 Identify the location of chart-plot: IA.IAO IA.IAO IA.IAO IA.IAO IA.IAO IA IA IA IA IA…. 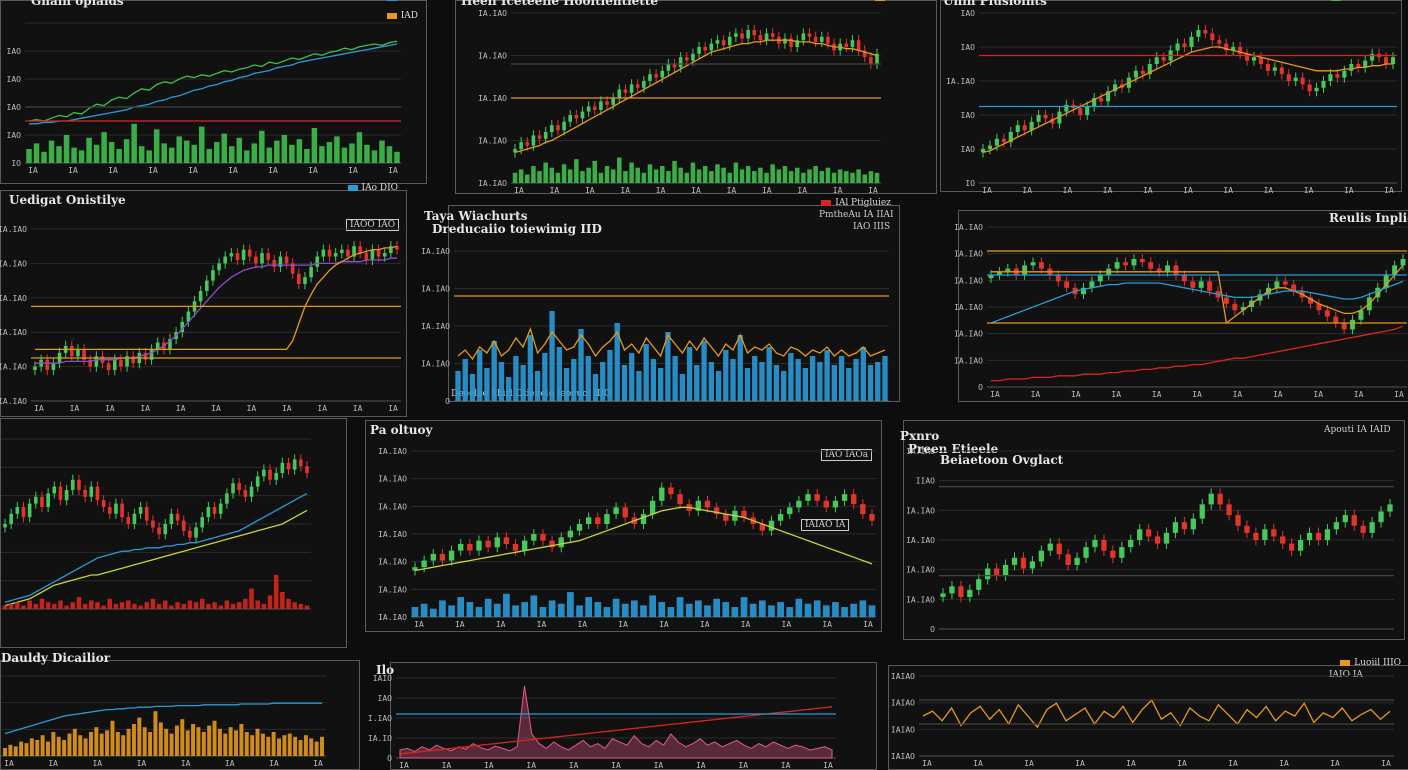
(679, 102).